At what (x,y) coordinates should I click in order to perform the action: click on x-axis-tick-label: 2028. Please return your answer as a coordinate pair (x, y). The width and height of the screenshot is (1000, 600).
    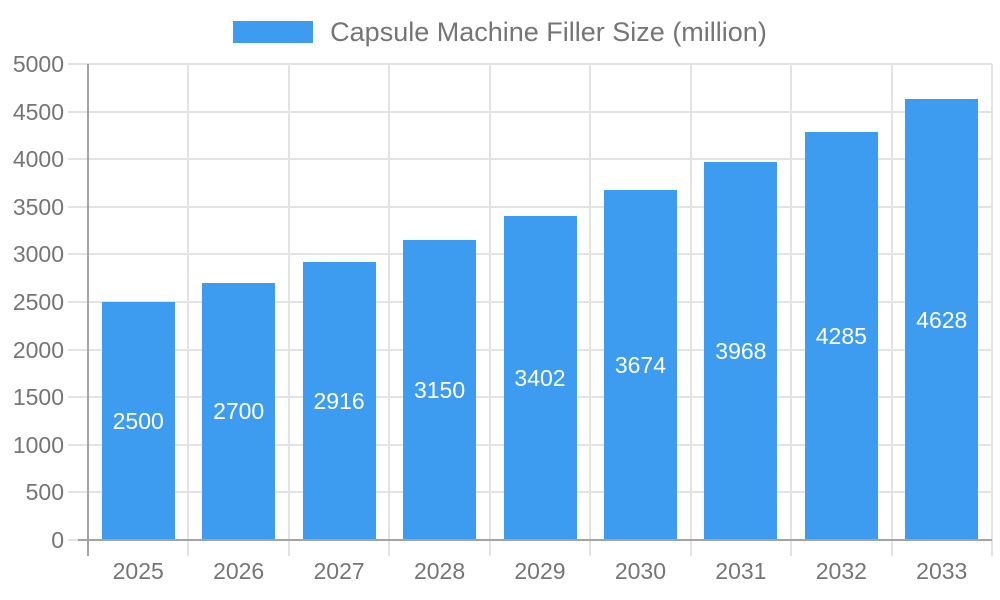
    Looking at the image, I should click on (439, 571).